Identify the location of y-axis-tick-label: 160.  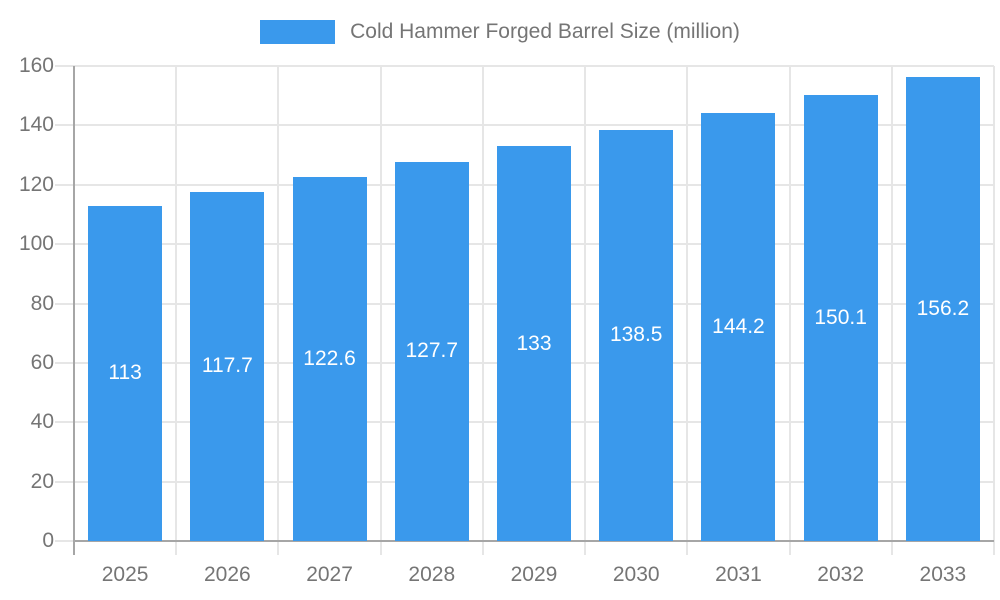
(36, 65).